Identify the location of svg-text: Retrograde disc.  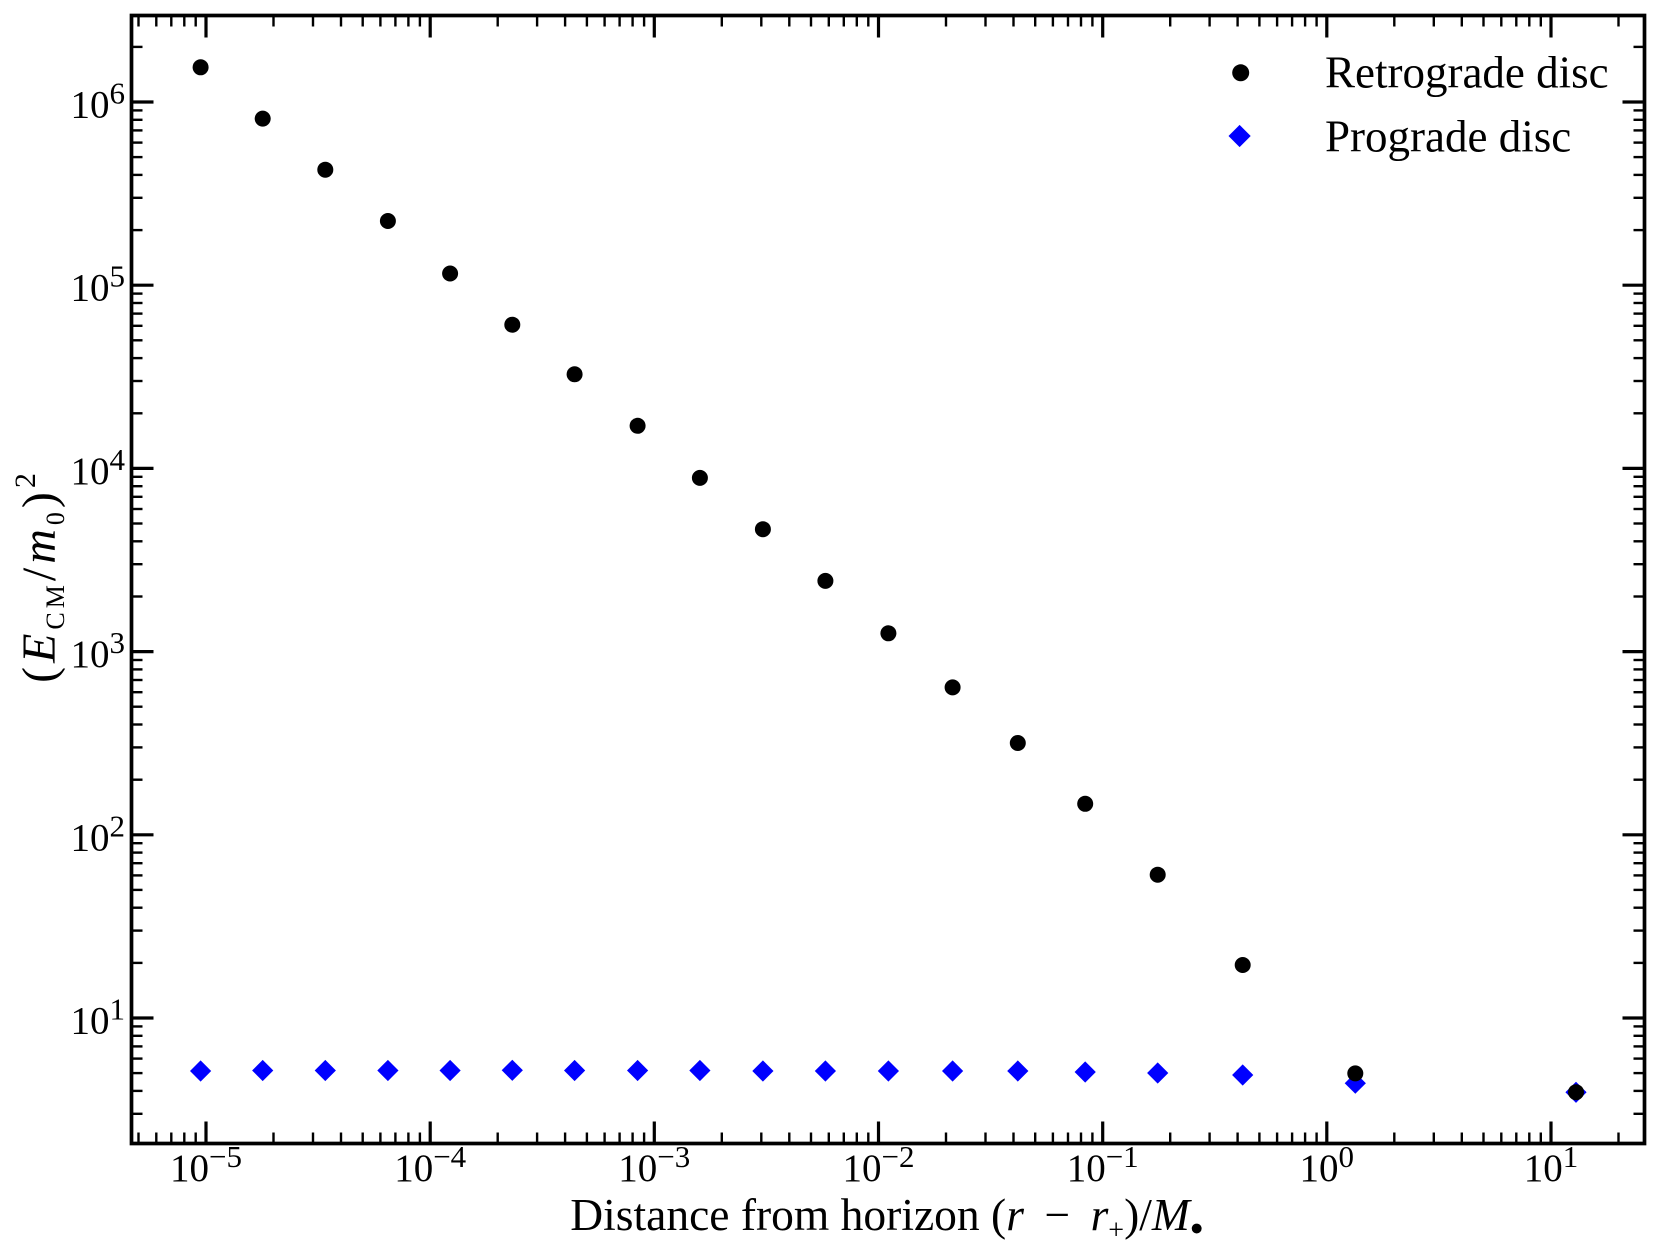
(1467, 73).